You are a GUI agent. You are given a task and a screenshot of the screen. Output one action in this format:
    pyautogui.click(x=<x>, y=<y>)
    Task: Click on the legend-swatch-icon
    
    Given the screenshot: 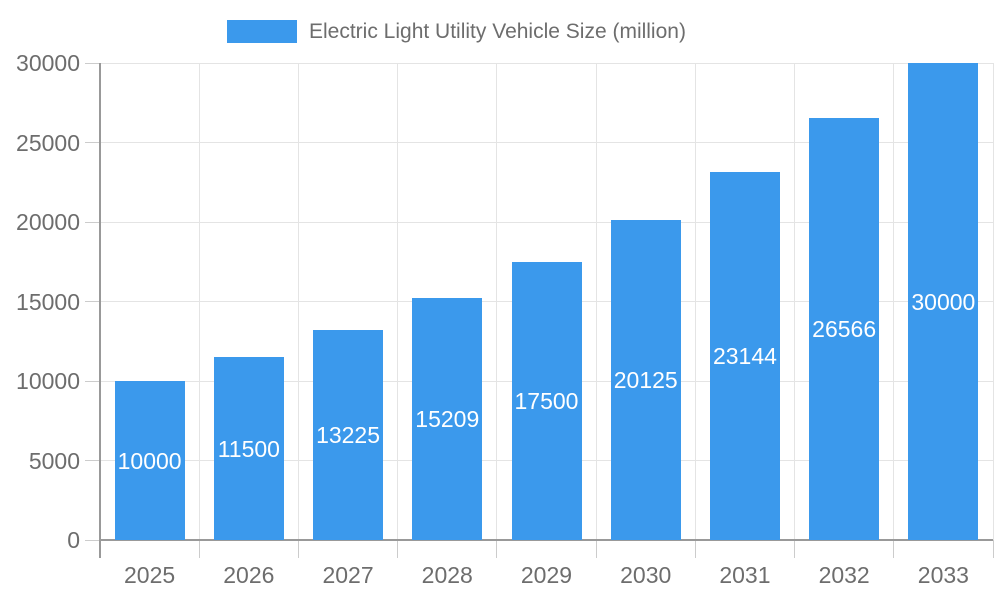 What is the action you would take?
    pyautogui.click(x=262, y=31)
    